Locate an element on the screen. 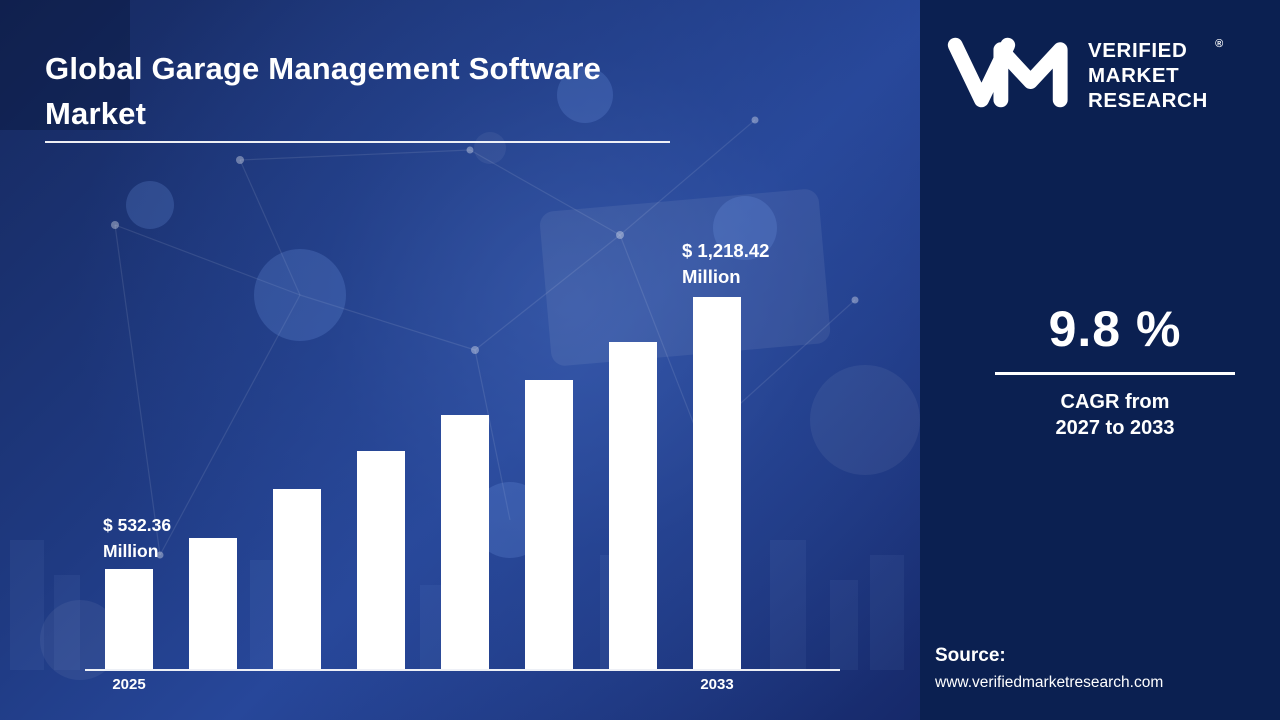  first-bar-value: $ 532.36 is located at coordinates (137, 525).